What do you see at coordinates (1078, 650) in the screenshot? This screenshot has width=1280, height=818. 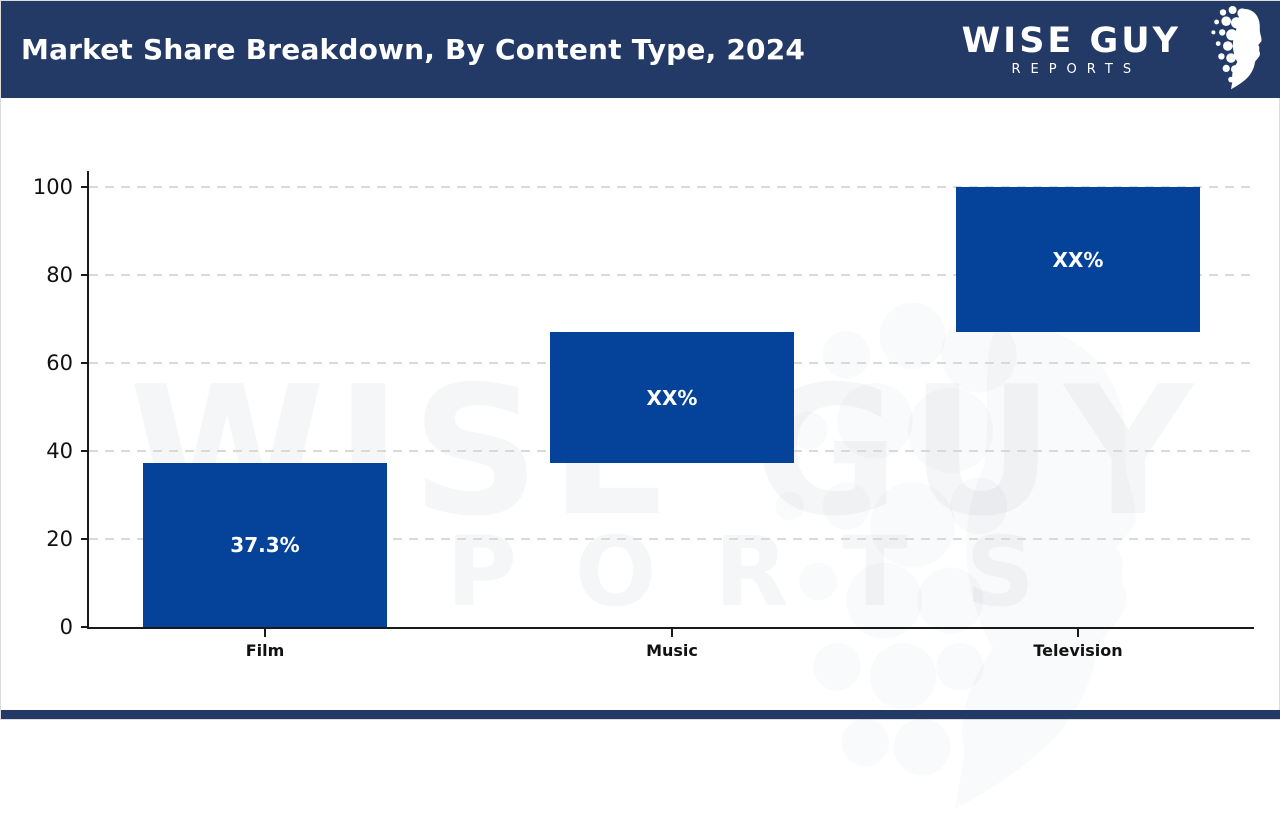 I see `x-tick-label-television: Television` at bounding box center [1078, 650].